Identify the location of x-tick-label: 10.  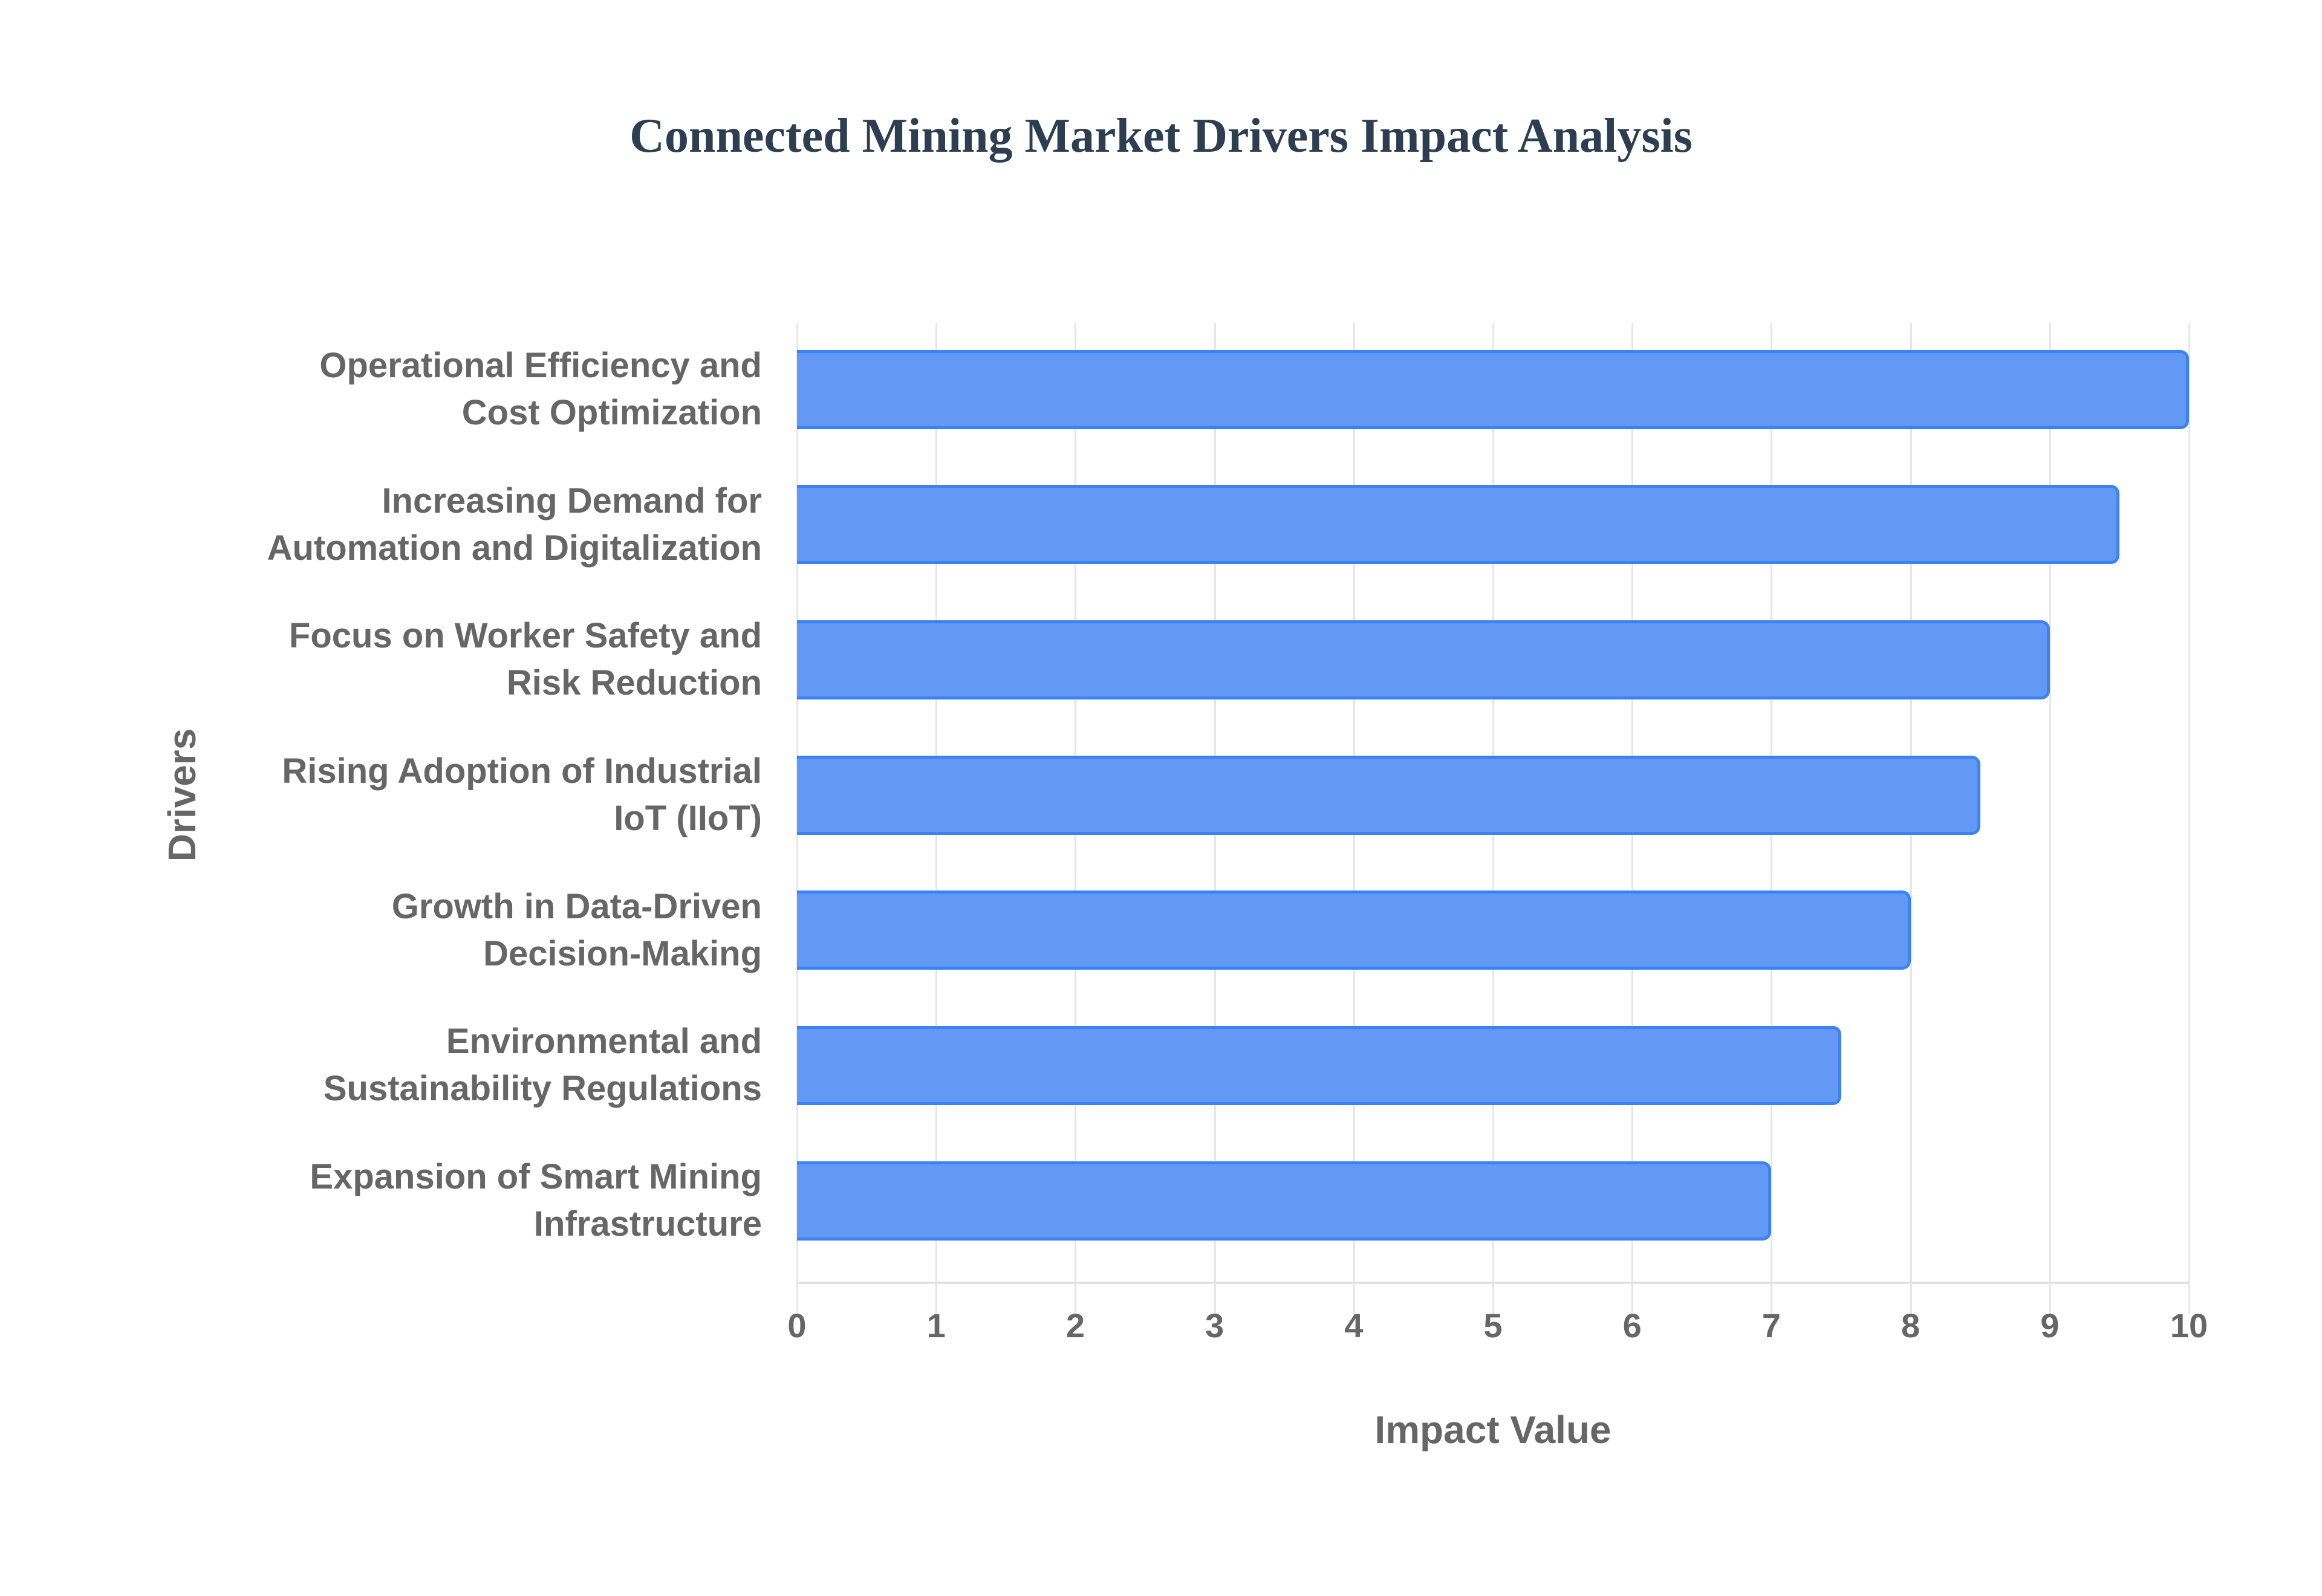
(2189, 1325).